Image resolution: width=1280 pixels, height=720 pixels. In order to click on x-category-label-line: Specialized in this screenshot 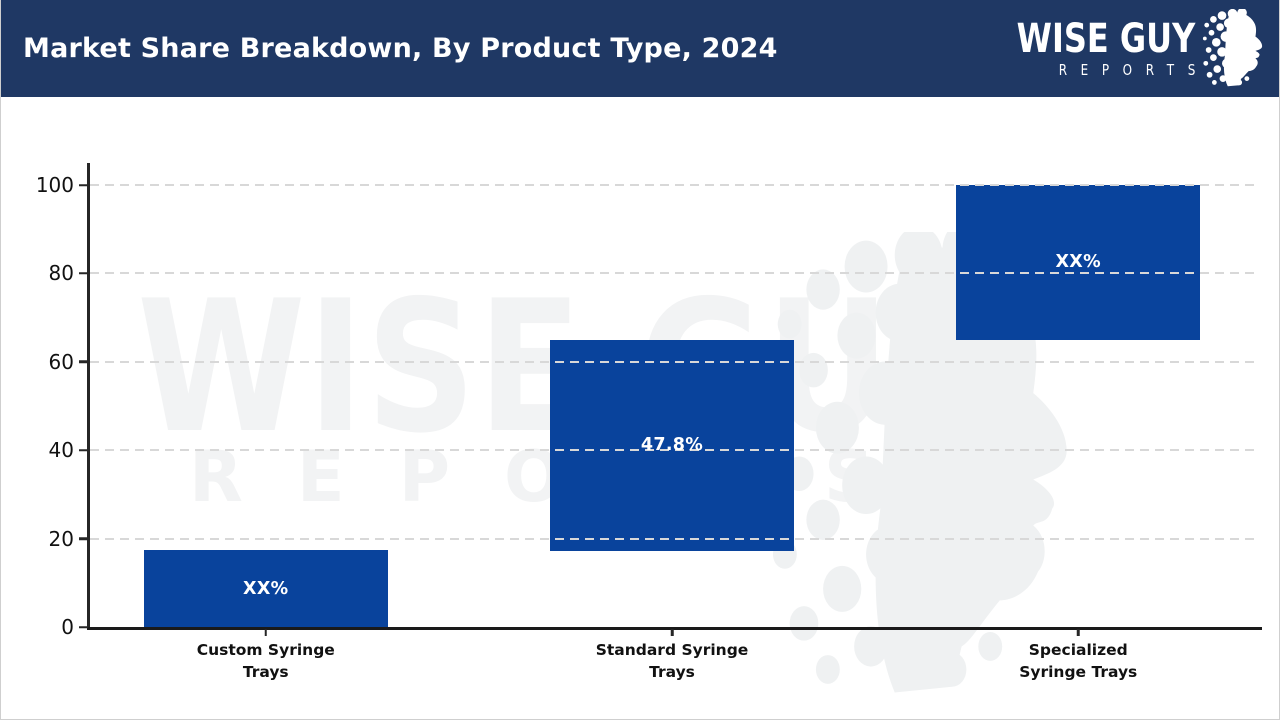, I will do `click(1078, 650)`.